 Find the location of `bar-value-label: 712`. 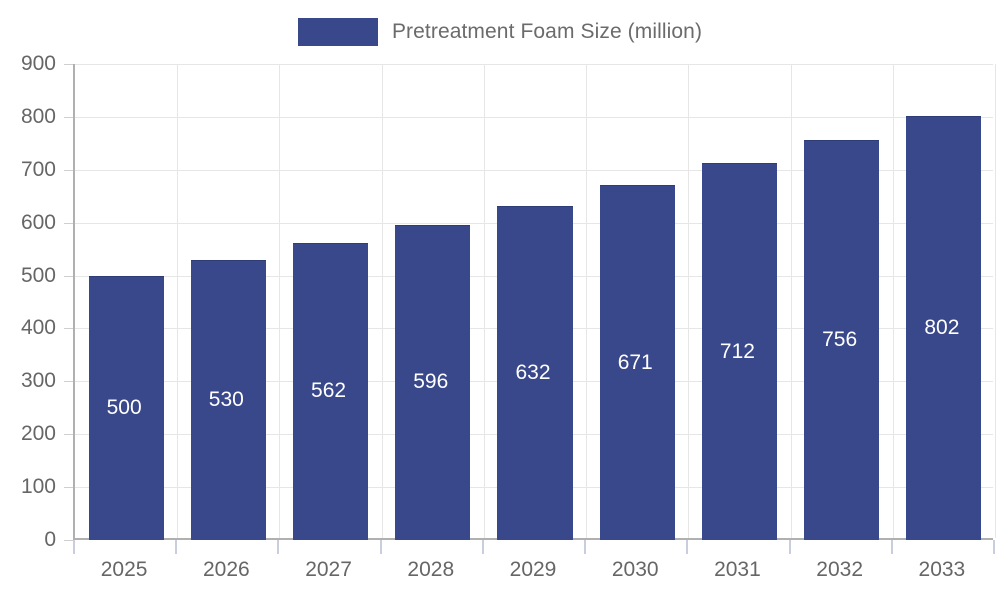

bar-value-label: 712 is located at coordinates (737, 351).